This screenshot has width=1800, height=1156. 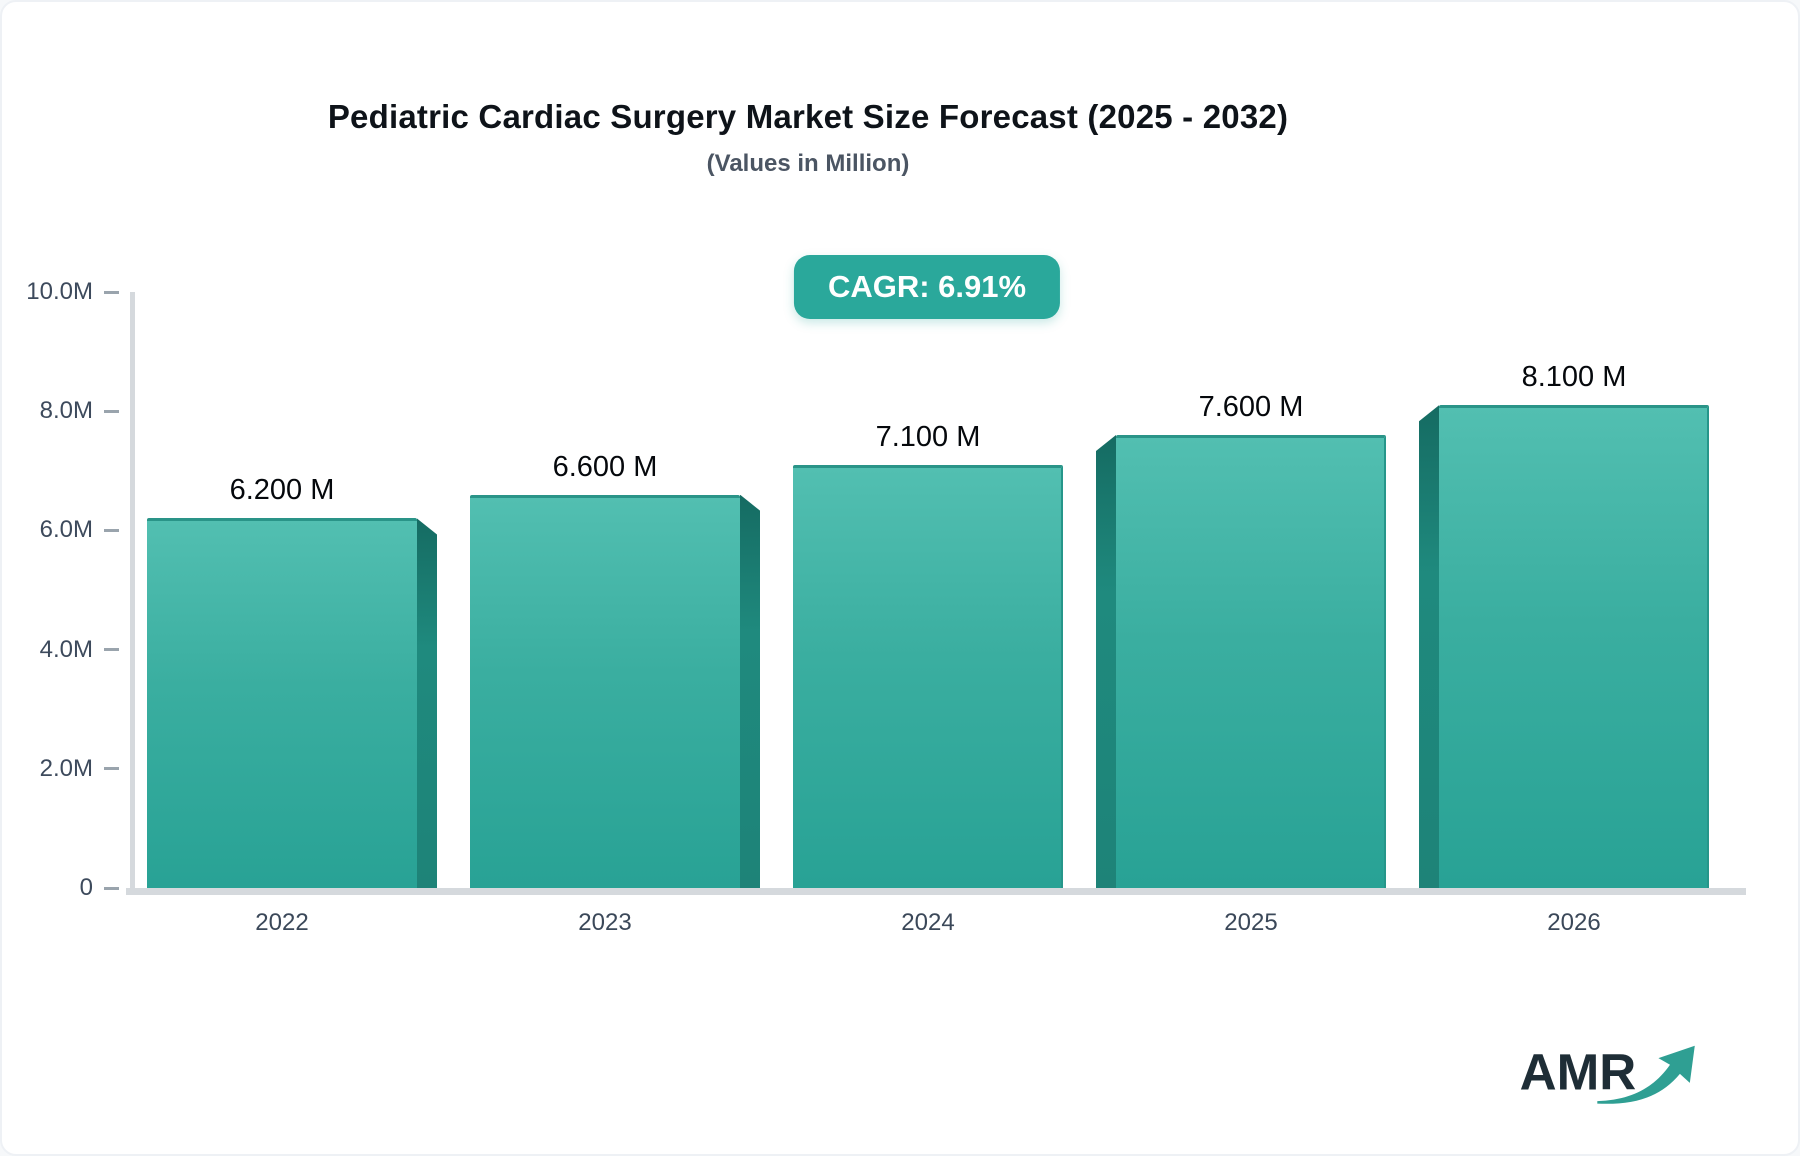 I want to click on bar-2026-side-face, so click(x=1429, y=646).